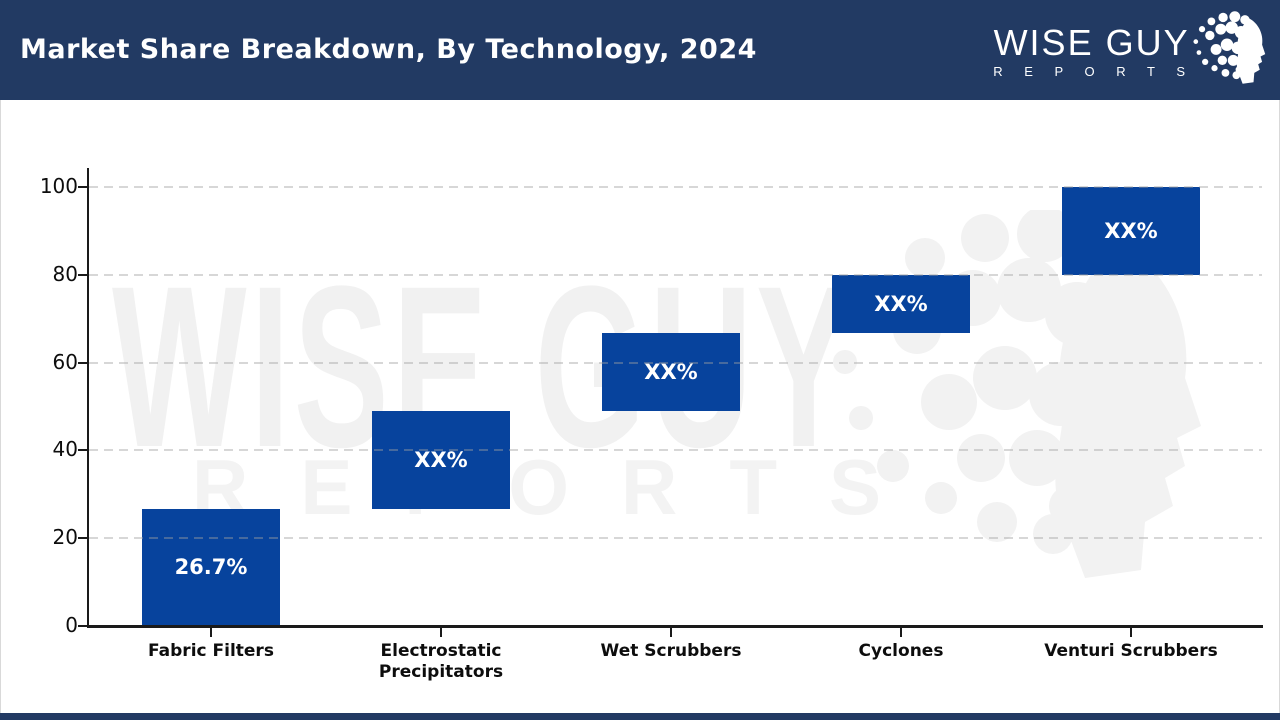 The image size is (1280, 720). Describe the element at coordinates (1131, 651) in the screenshot. I see `x-category-label: Venturi Scrubbers` at that location.